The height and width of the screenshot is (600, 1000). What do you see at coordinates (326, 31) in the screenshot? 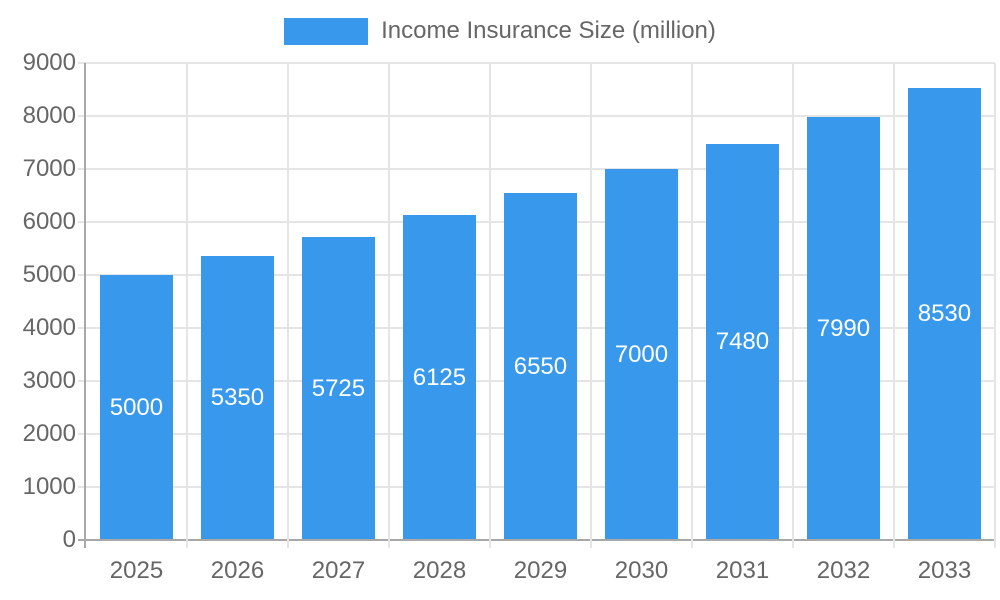
I see `legend-swatch` at bounding box center [326, 31].